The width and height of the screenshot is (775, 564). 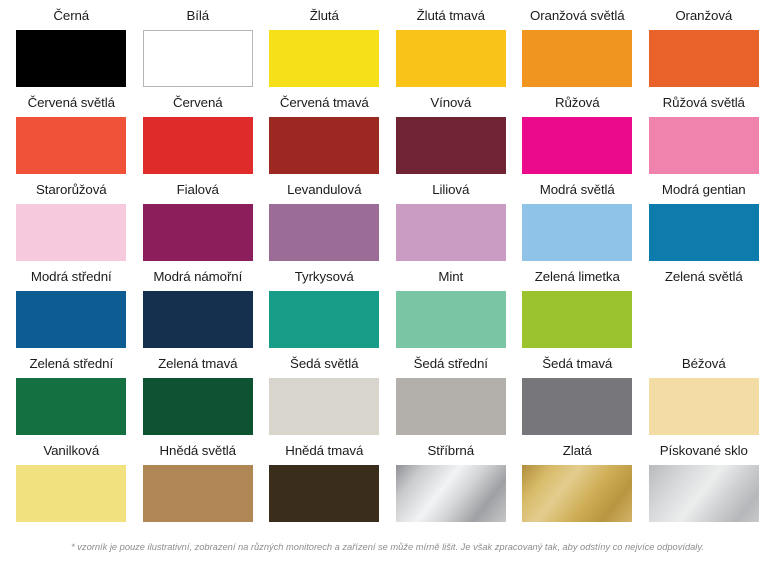 I want to click on swatch-cell: Zelená střední, so click(x=71, y=395).